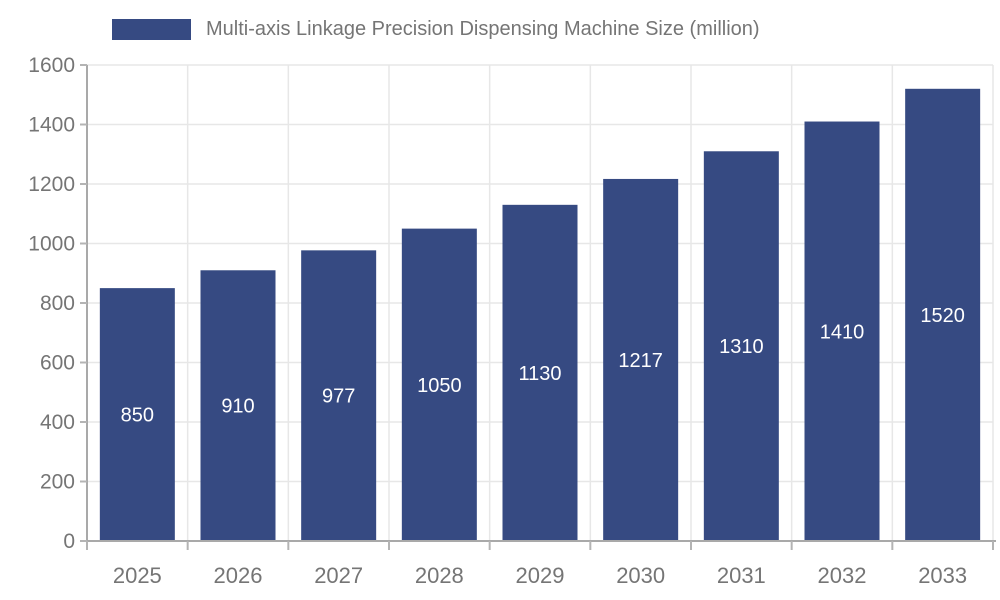 This screenshot has height=600, width=1000. I want to click on bar-2029, so click(540, 372).